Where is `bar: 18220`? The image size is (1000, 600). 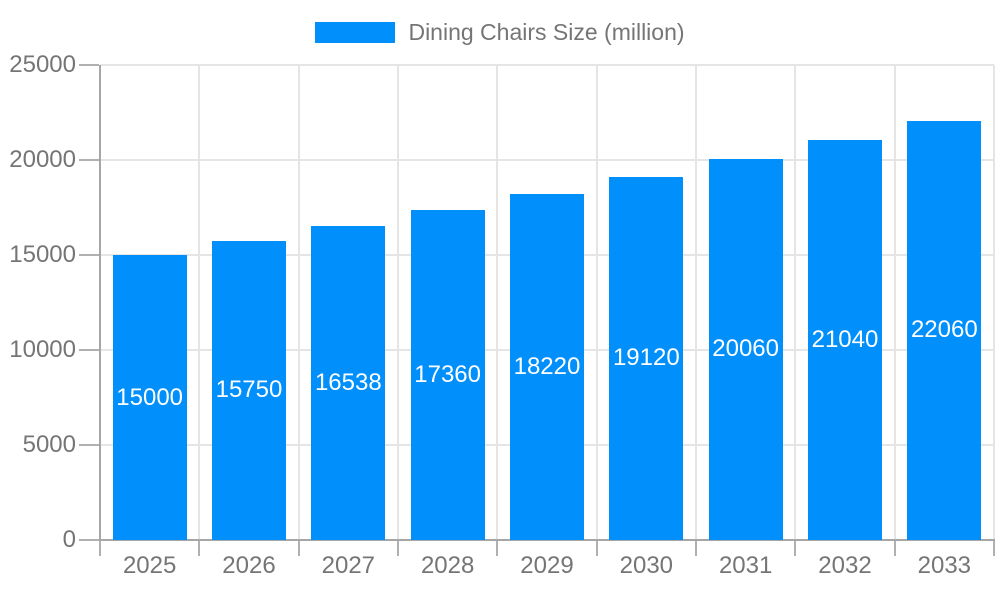 bar: 18220 is located at coordinates (546, 366).